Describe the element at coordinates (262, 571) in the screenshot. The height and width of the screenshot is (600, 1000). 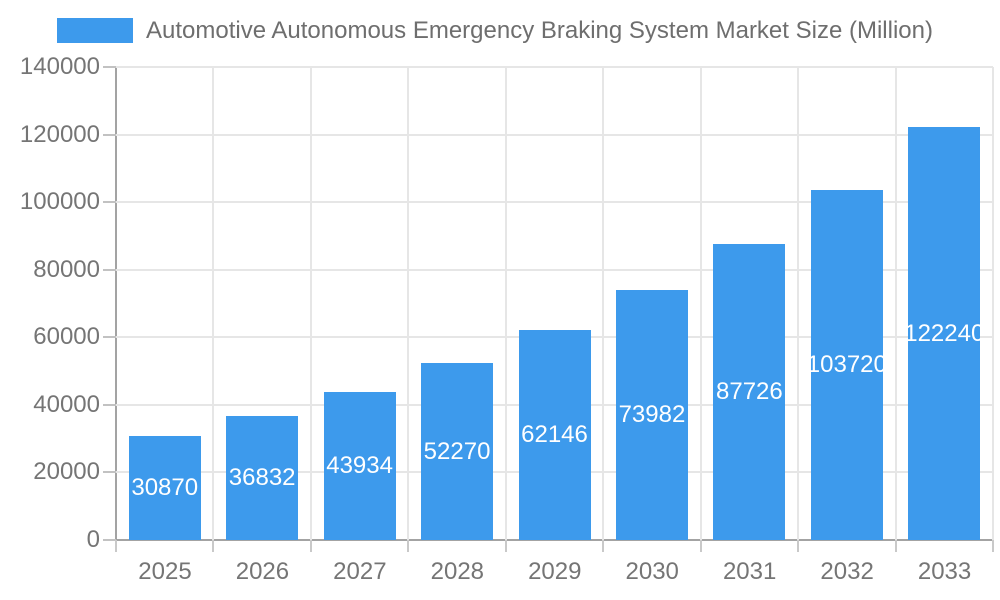
I see `x-tick-label: 2026` at that location.